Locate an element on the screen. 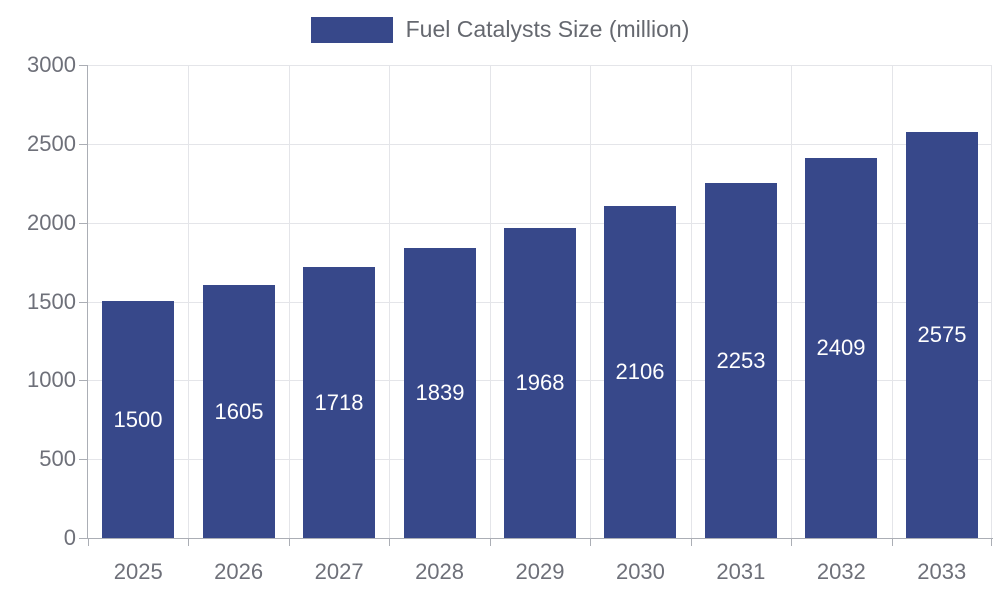 Image resolution: width=1000 pixels, height=600 pixels. bar: 1718 is located at coordinates (339, 402).